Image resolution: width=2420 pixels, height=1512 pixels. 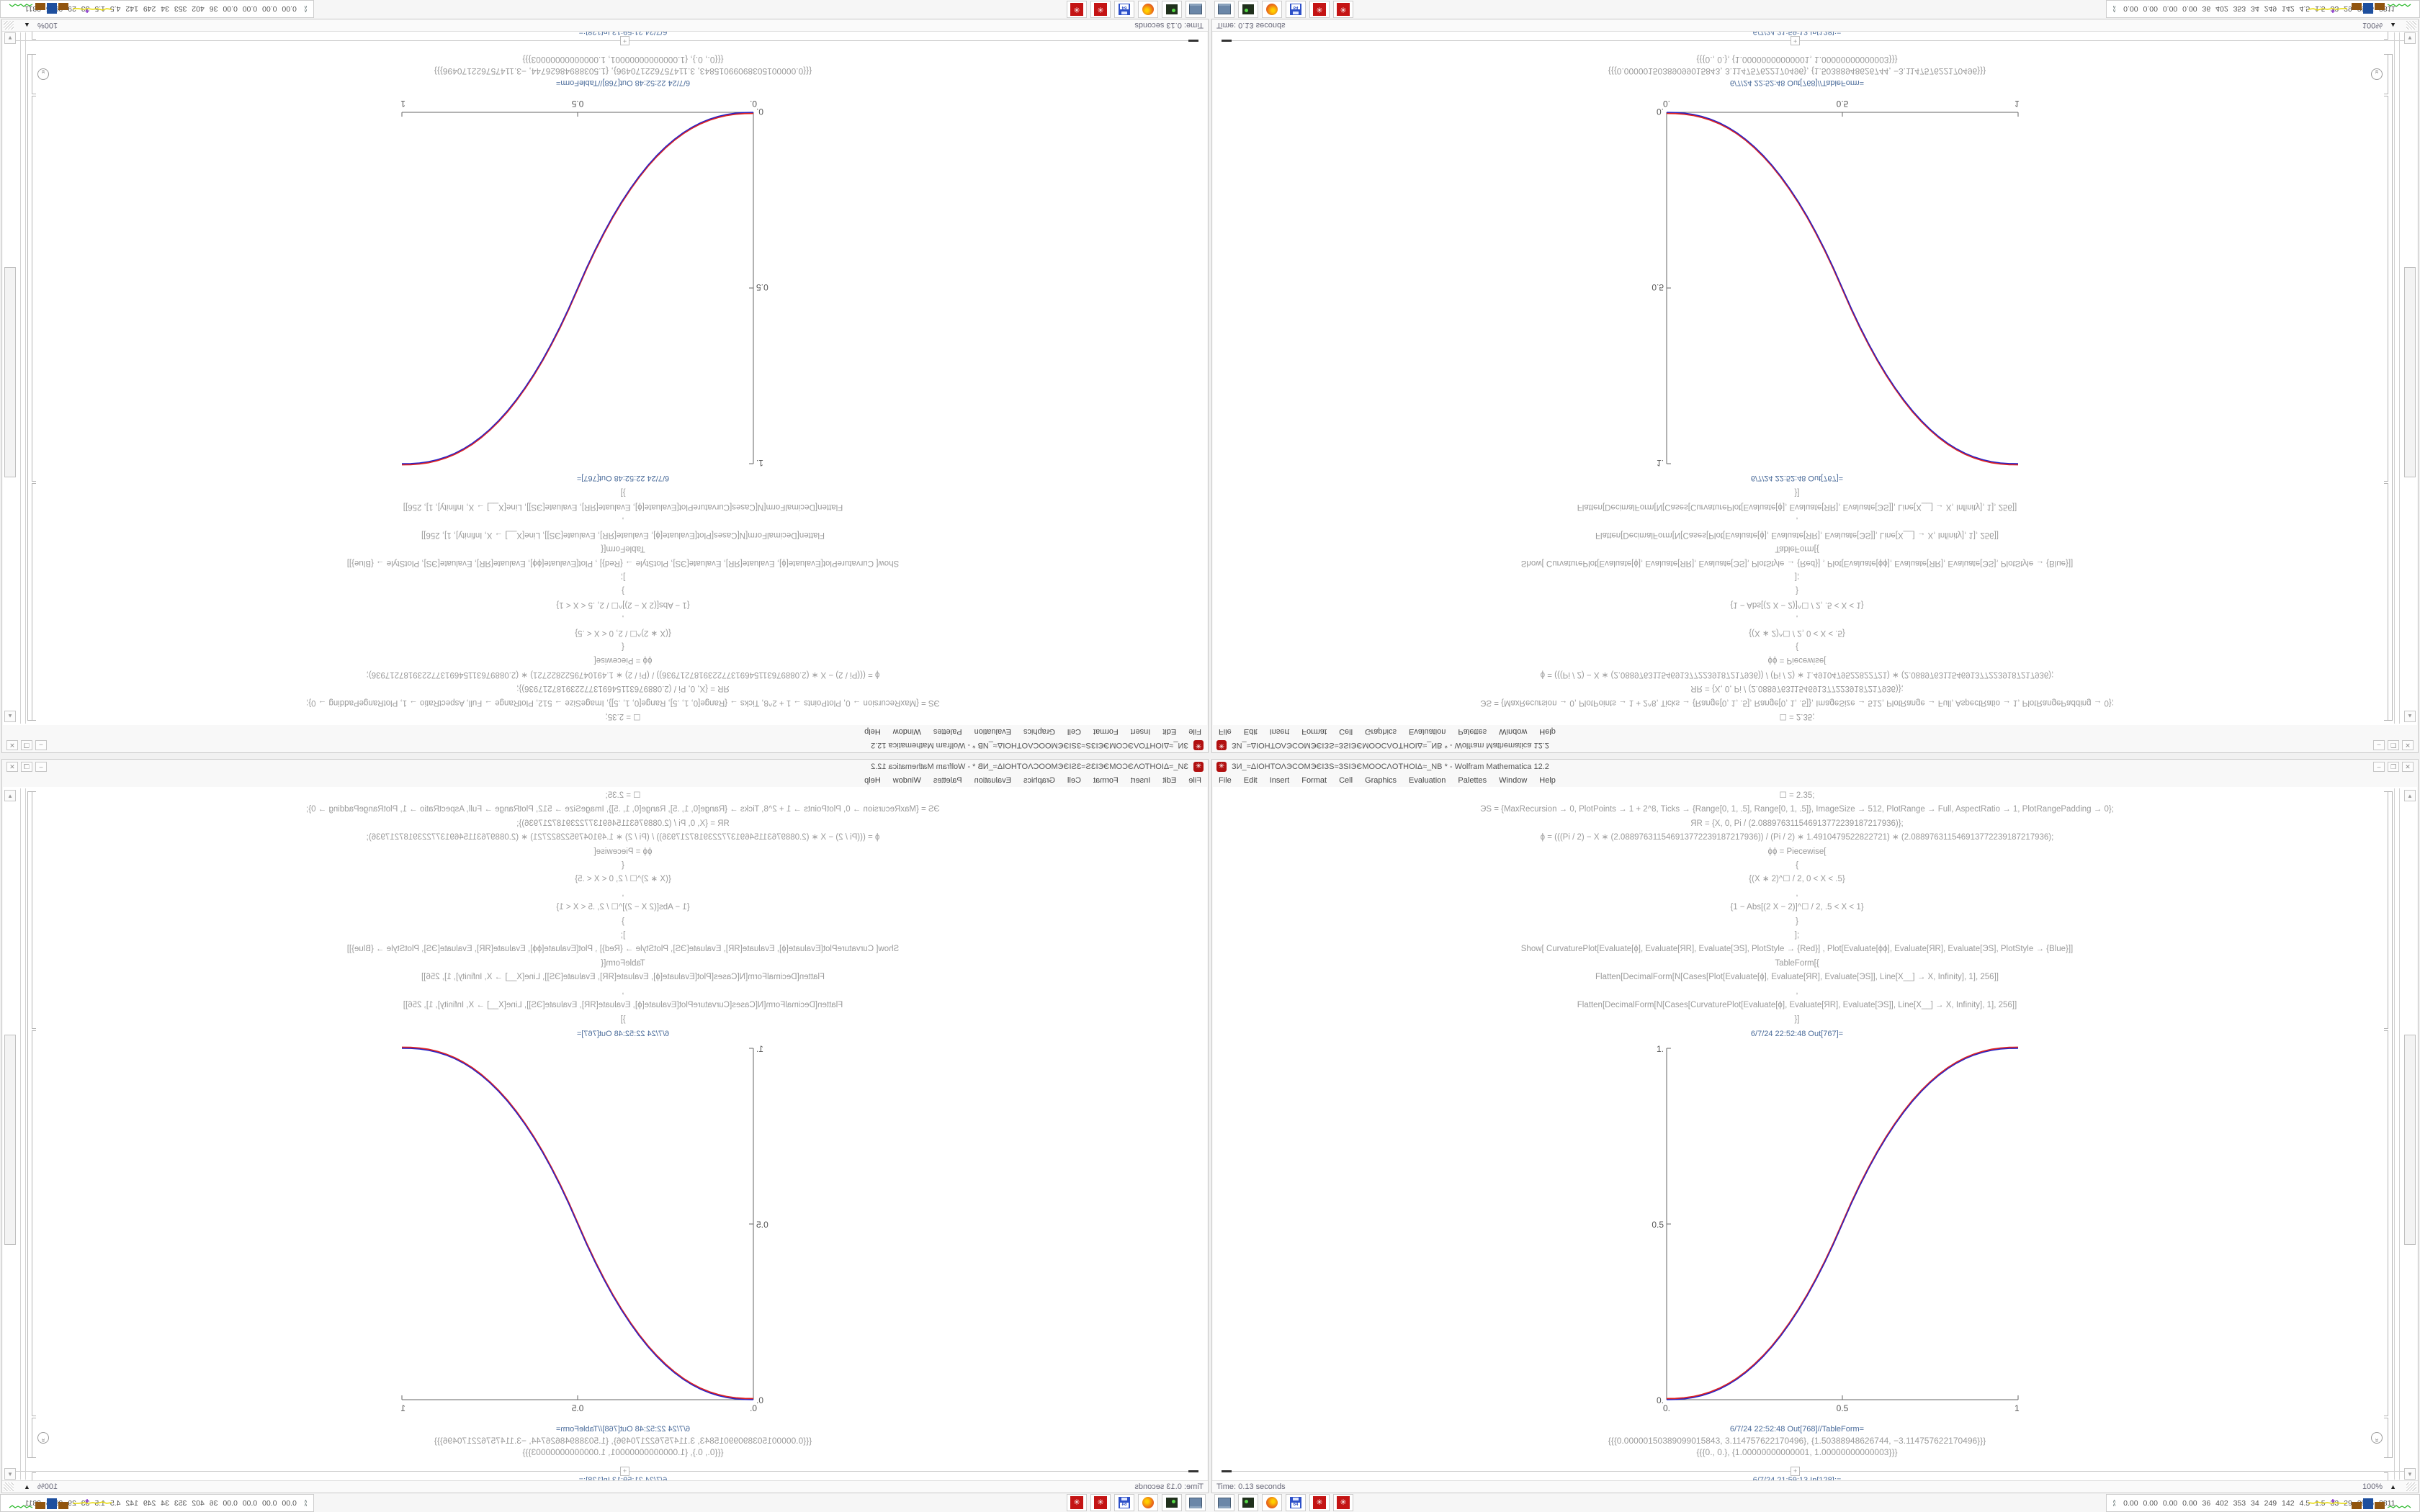 What do you see at coordinates (34, 1438) in the screenshot?
I see `table-cell-bracket` at bounding box center [34, 1438].